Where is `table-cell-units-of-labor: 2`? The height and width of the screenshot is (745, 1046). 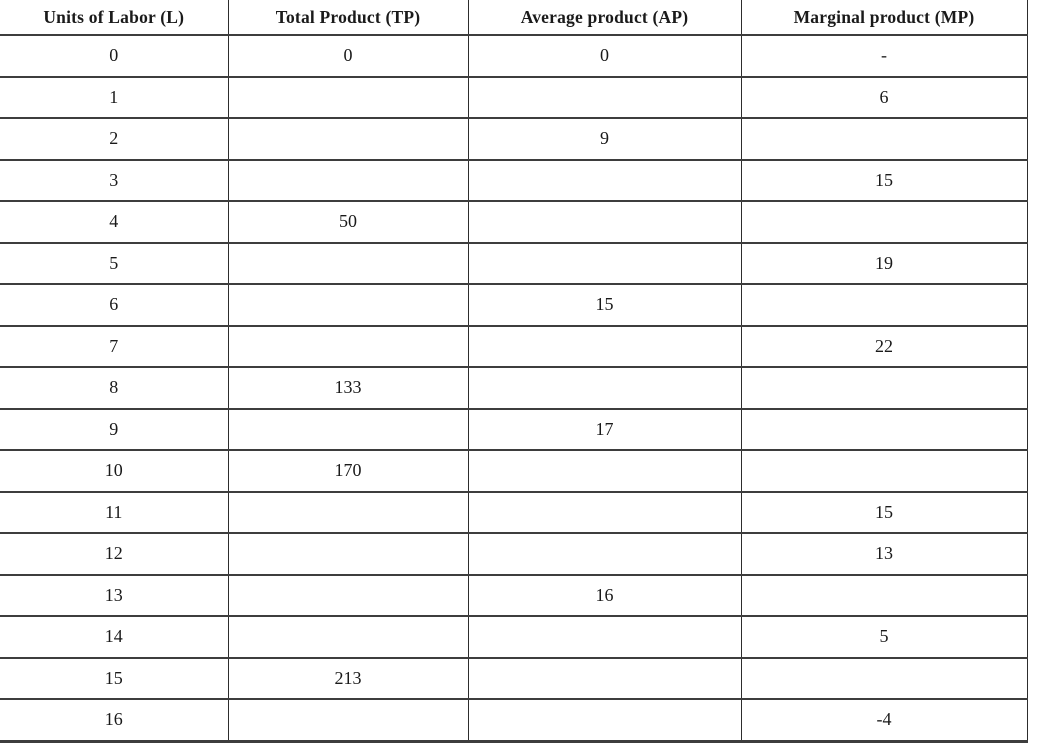 table-cell-units-of-labor: 2 is located at coordinates (114, 139).